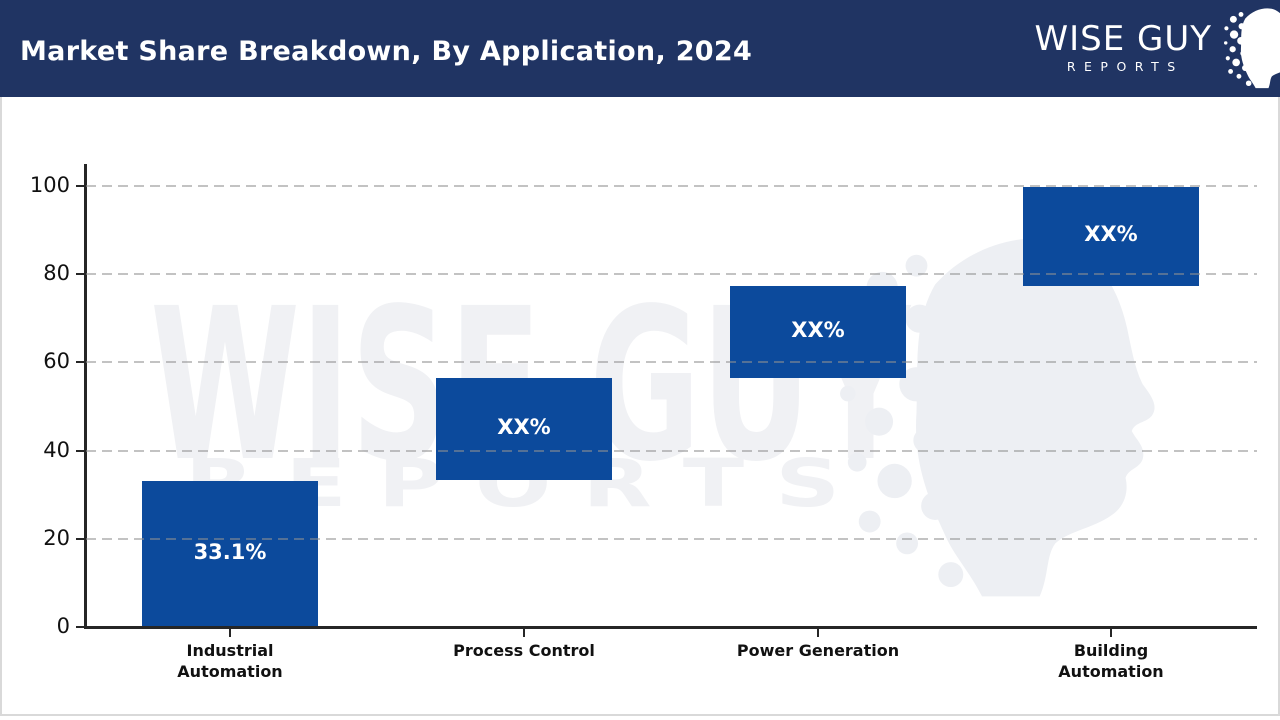  Describe the element at coordinates (85, 396) in the screenshot. I see `y-axis` at that location.